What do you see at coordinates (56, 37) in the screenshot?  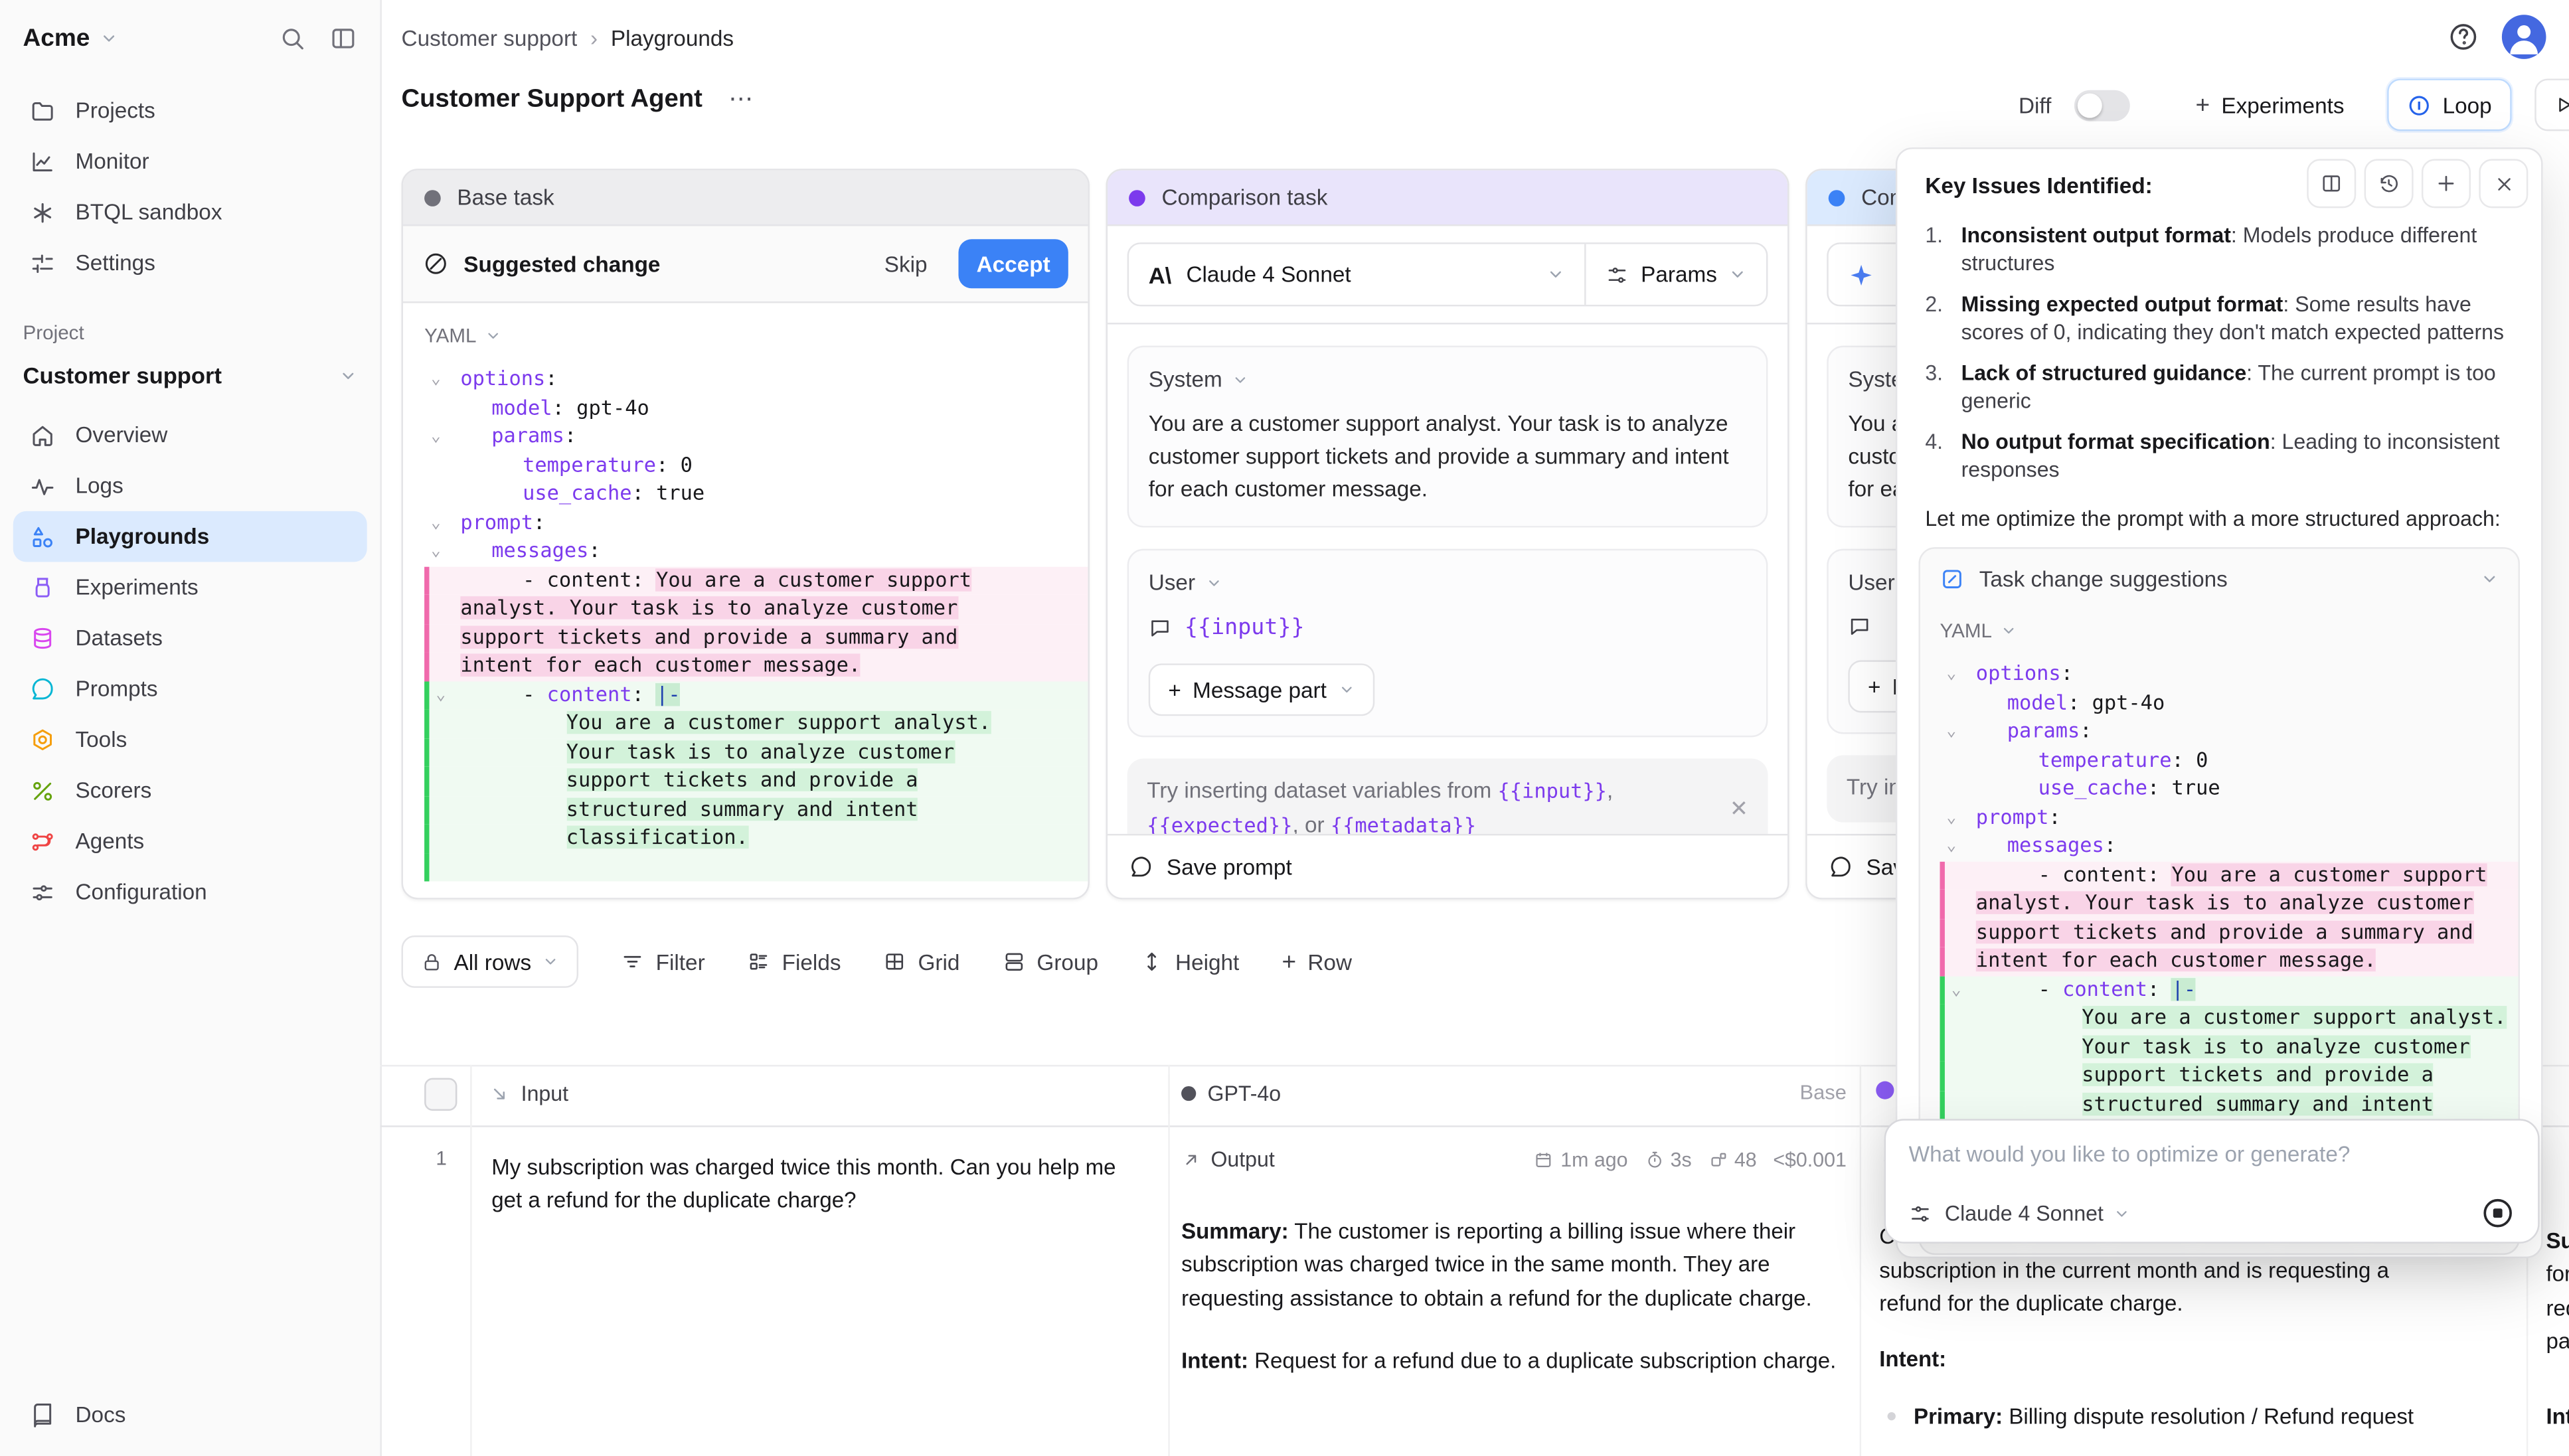 I see `org-name: Acme` at bounding box center [56, 37].